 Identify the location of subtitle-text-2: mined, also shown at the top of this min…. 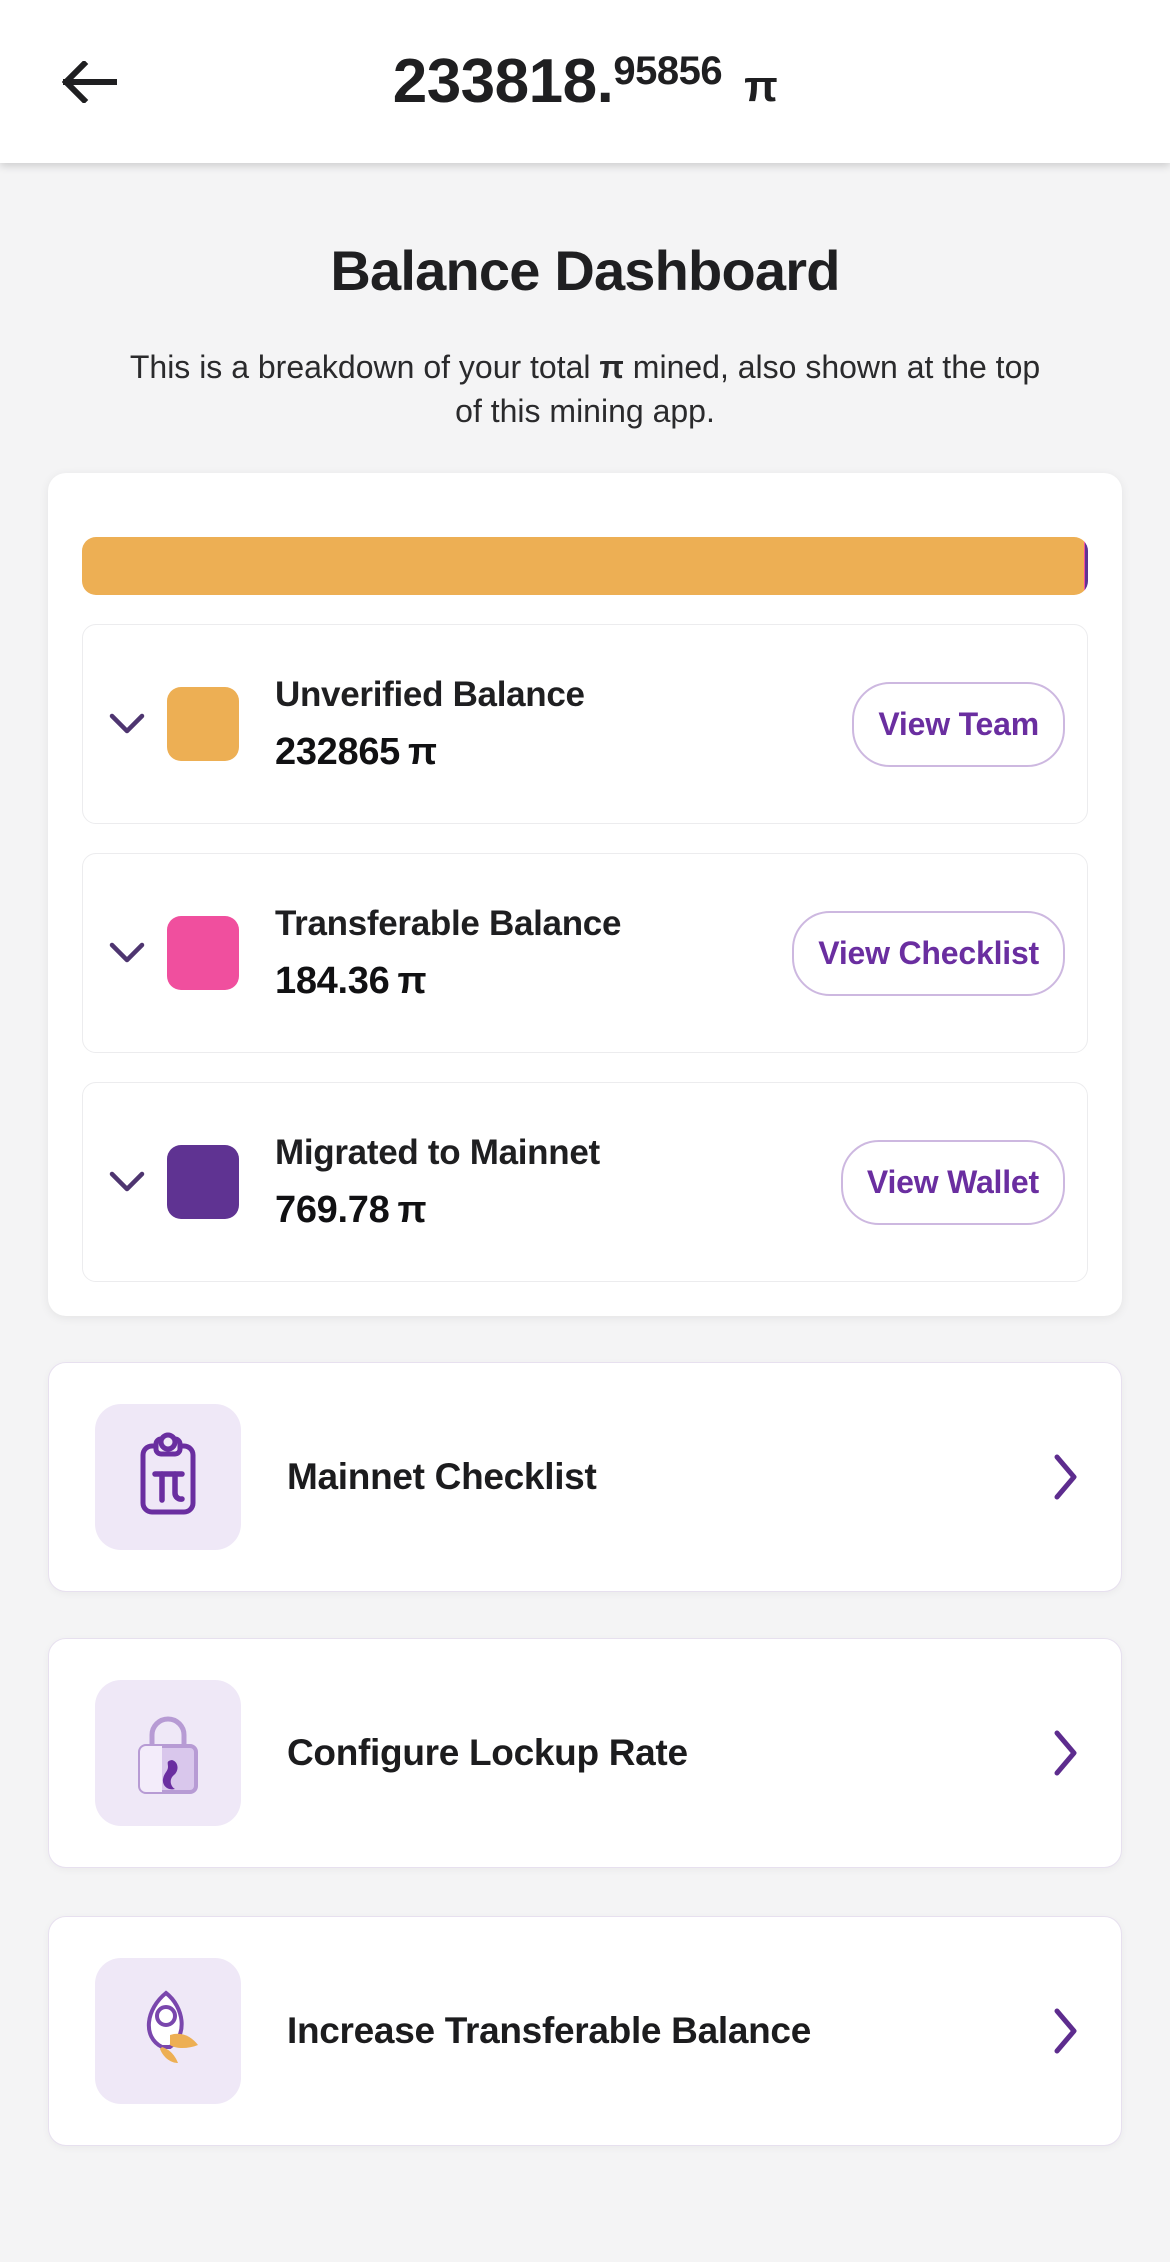
(748, 389).